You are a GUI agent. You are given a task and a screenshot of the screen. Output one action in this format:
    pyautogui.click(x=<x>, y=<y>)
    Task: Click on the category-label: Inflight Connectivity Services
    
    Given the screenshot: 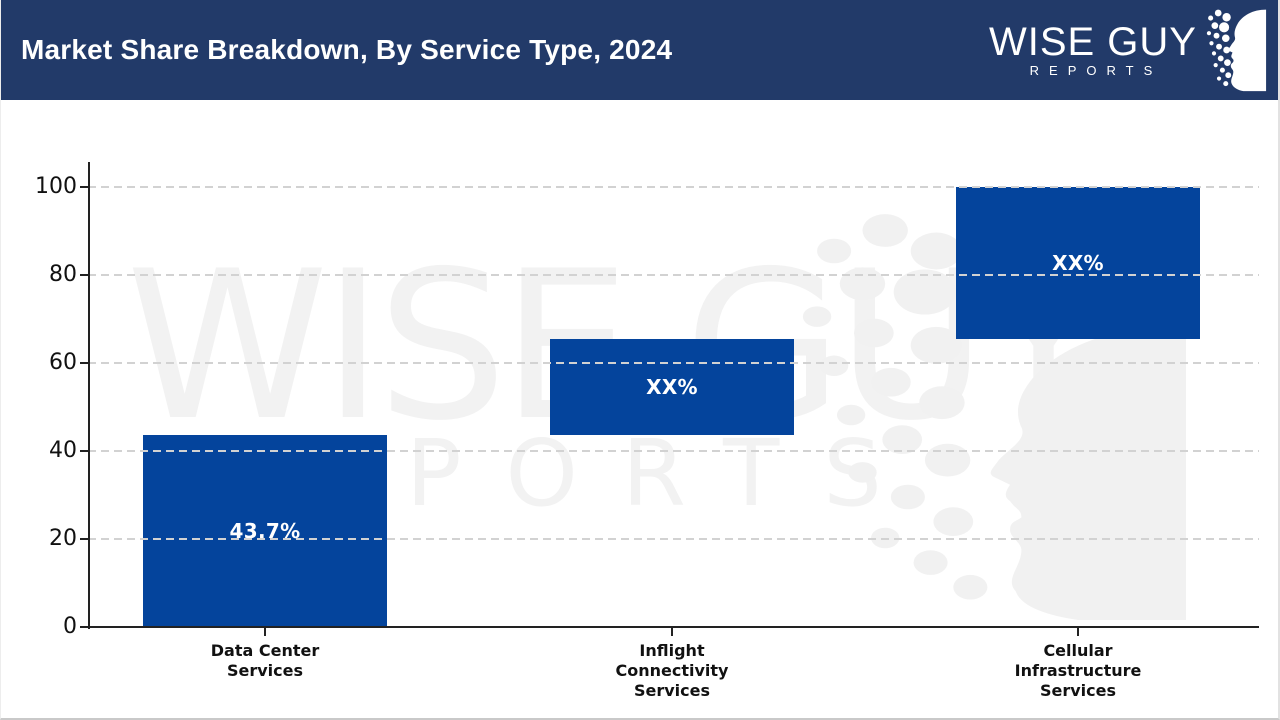 What is the action you would take?
    pyautogui.click(x=672, y=671)
    